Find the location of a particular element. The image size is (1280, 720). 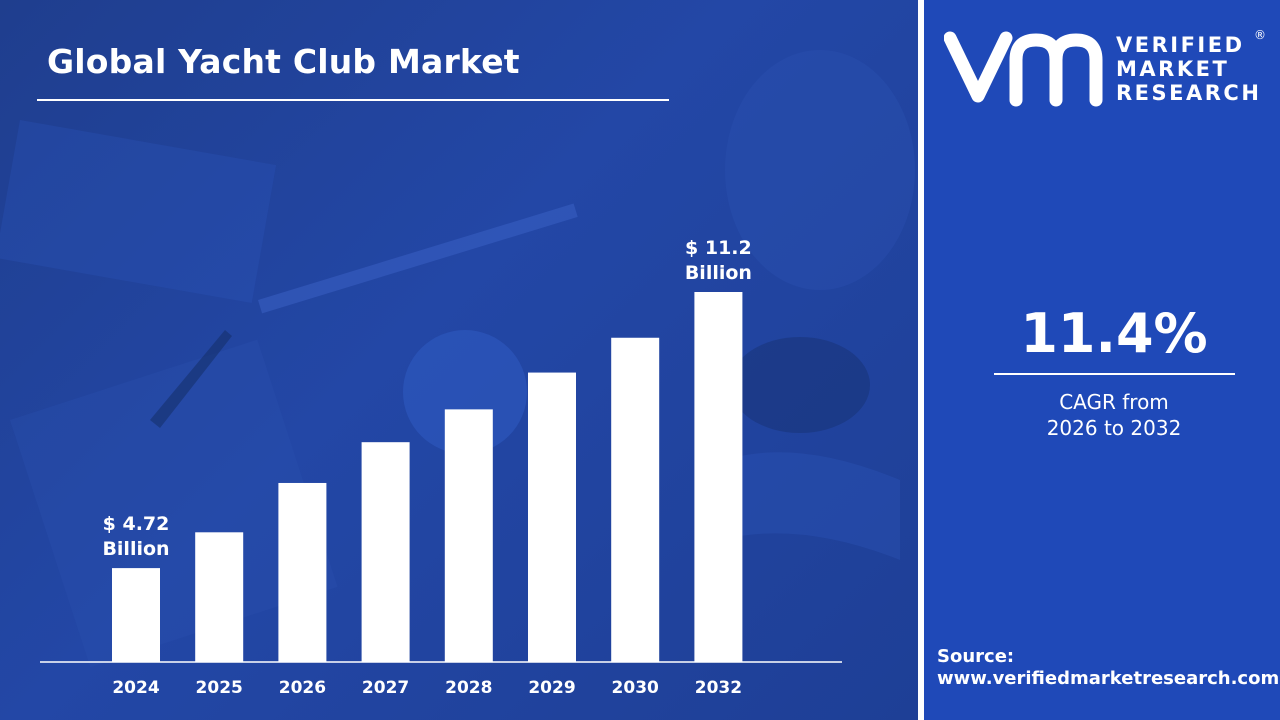

bar-2030 is located at coordinates (635, 499).